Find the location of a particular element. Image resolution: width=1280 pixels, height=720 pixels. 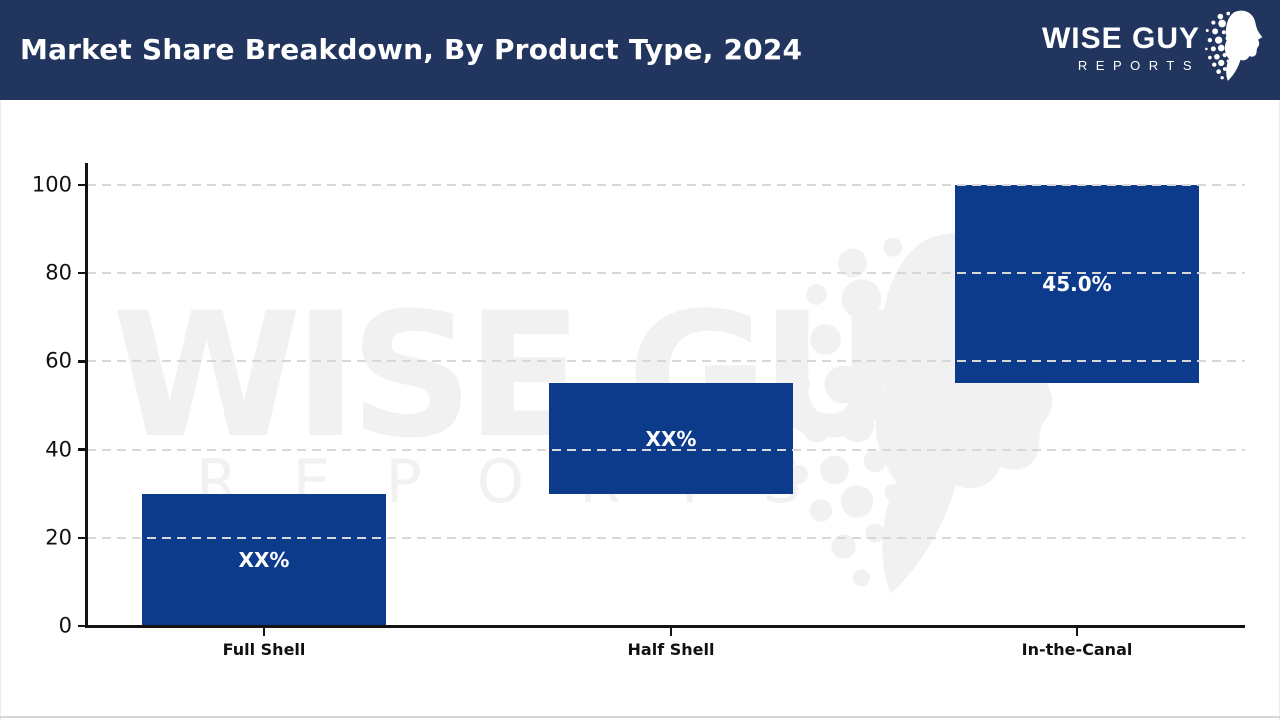

bar-value-label-half-shell: XX% is located at coordinates (671, 438).